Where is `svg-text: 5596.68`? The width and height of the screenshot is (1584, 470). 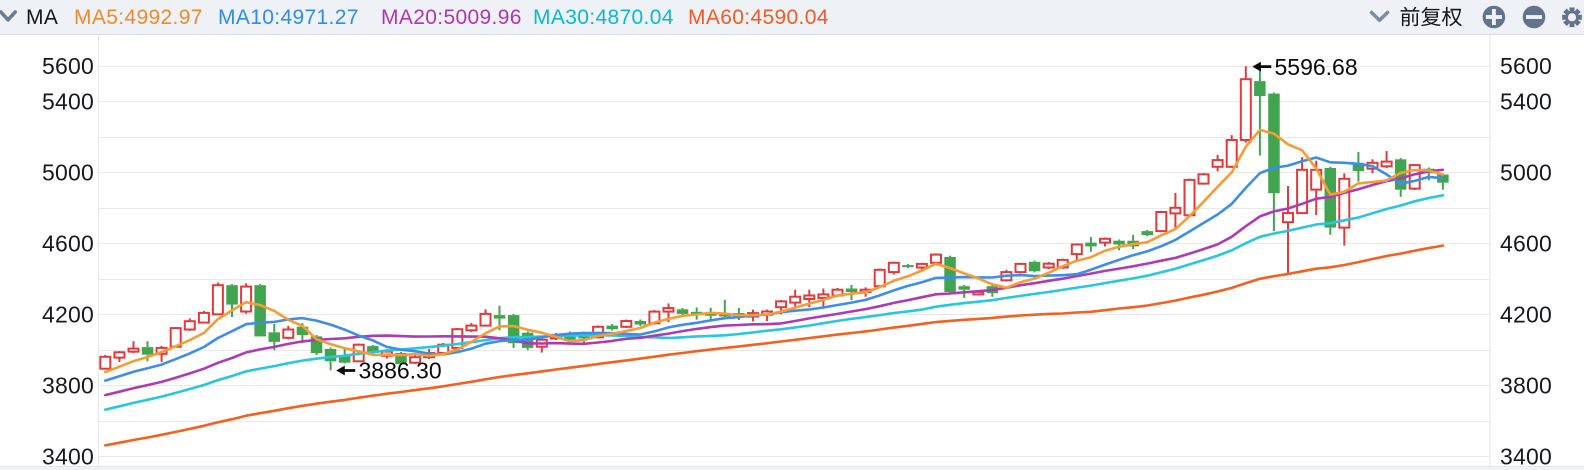
svg-text: 5596.68 is located at coordinates (1316, 67).